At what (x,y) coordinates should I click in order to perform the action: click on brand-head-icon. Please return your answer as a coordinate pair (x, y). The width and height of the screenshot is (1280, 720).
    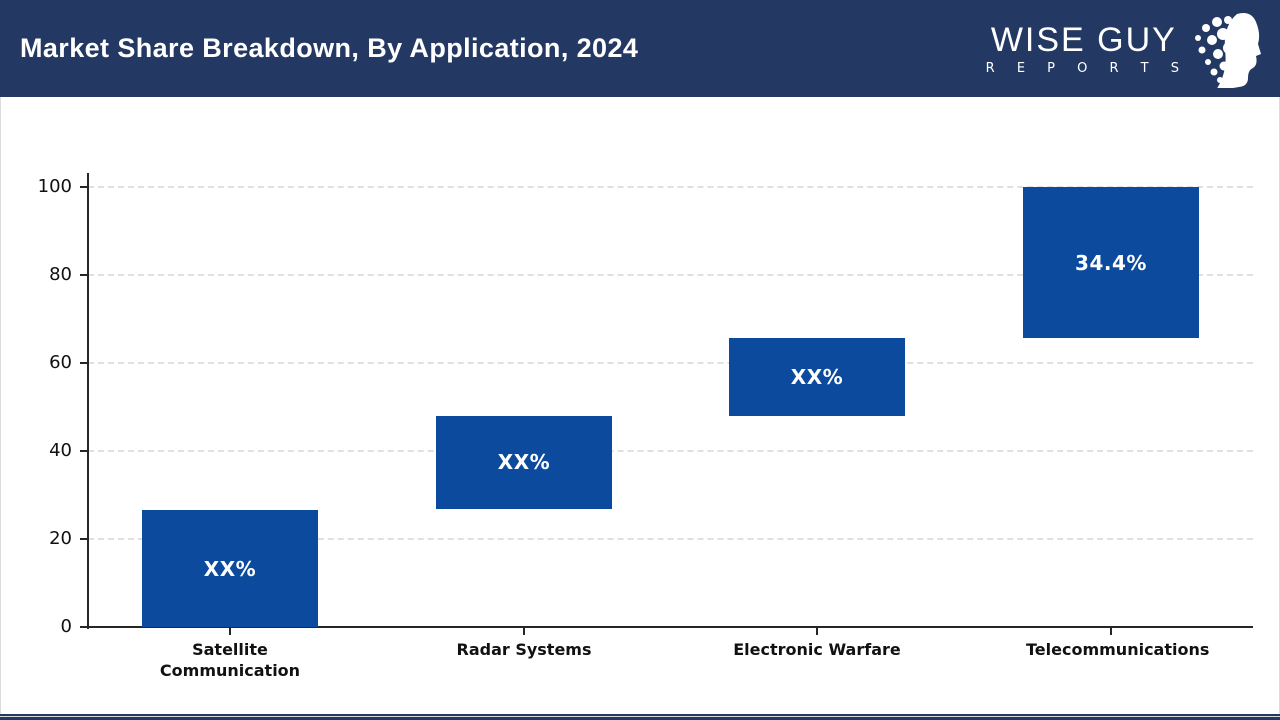
    Looking at the image, I should click on (1228, 50).